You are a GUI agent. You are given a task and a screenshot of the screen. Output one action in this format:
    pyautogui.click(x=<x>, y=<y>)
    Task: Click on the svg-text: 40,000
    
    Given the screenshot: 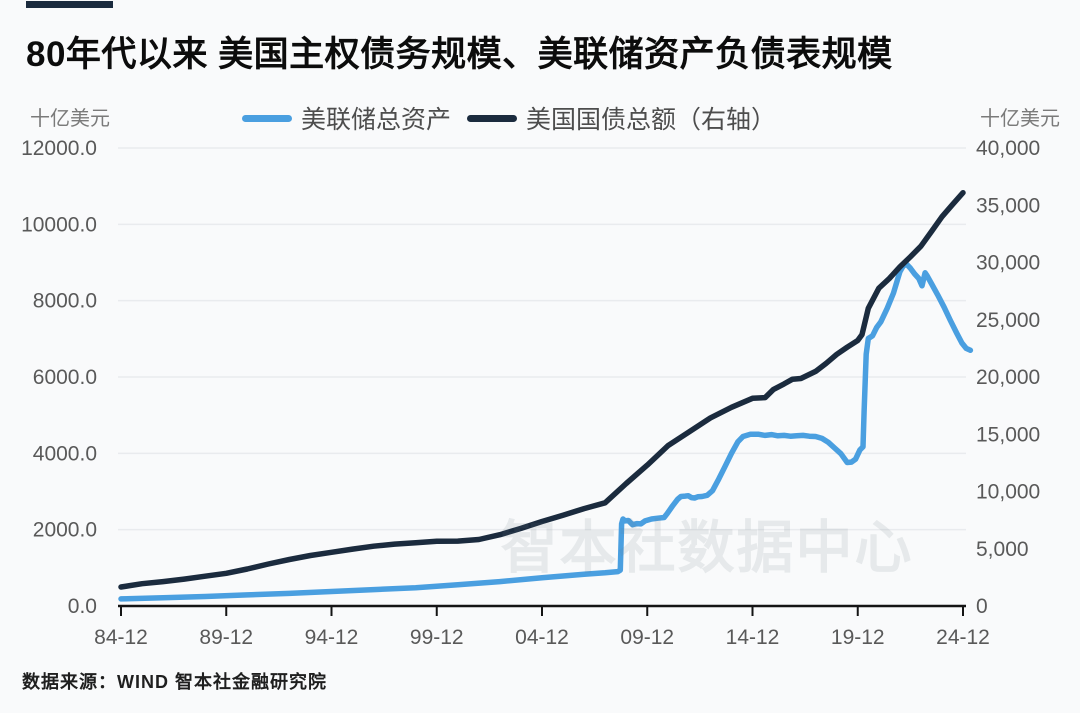 What is the action you would take?
    pyautogui.click(x=1008, y=148)
    